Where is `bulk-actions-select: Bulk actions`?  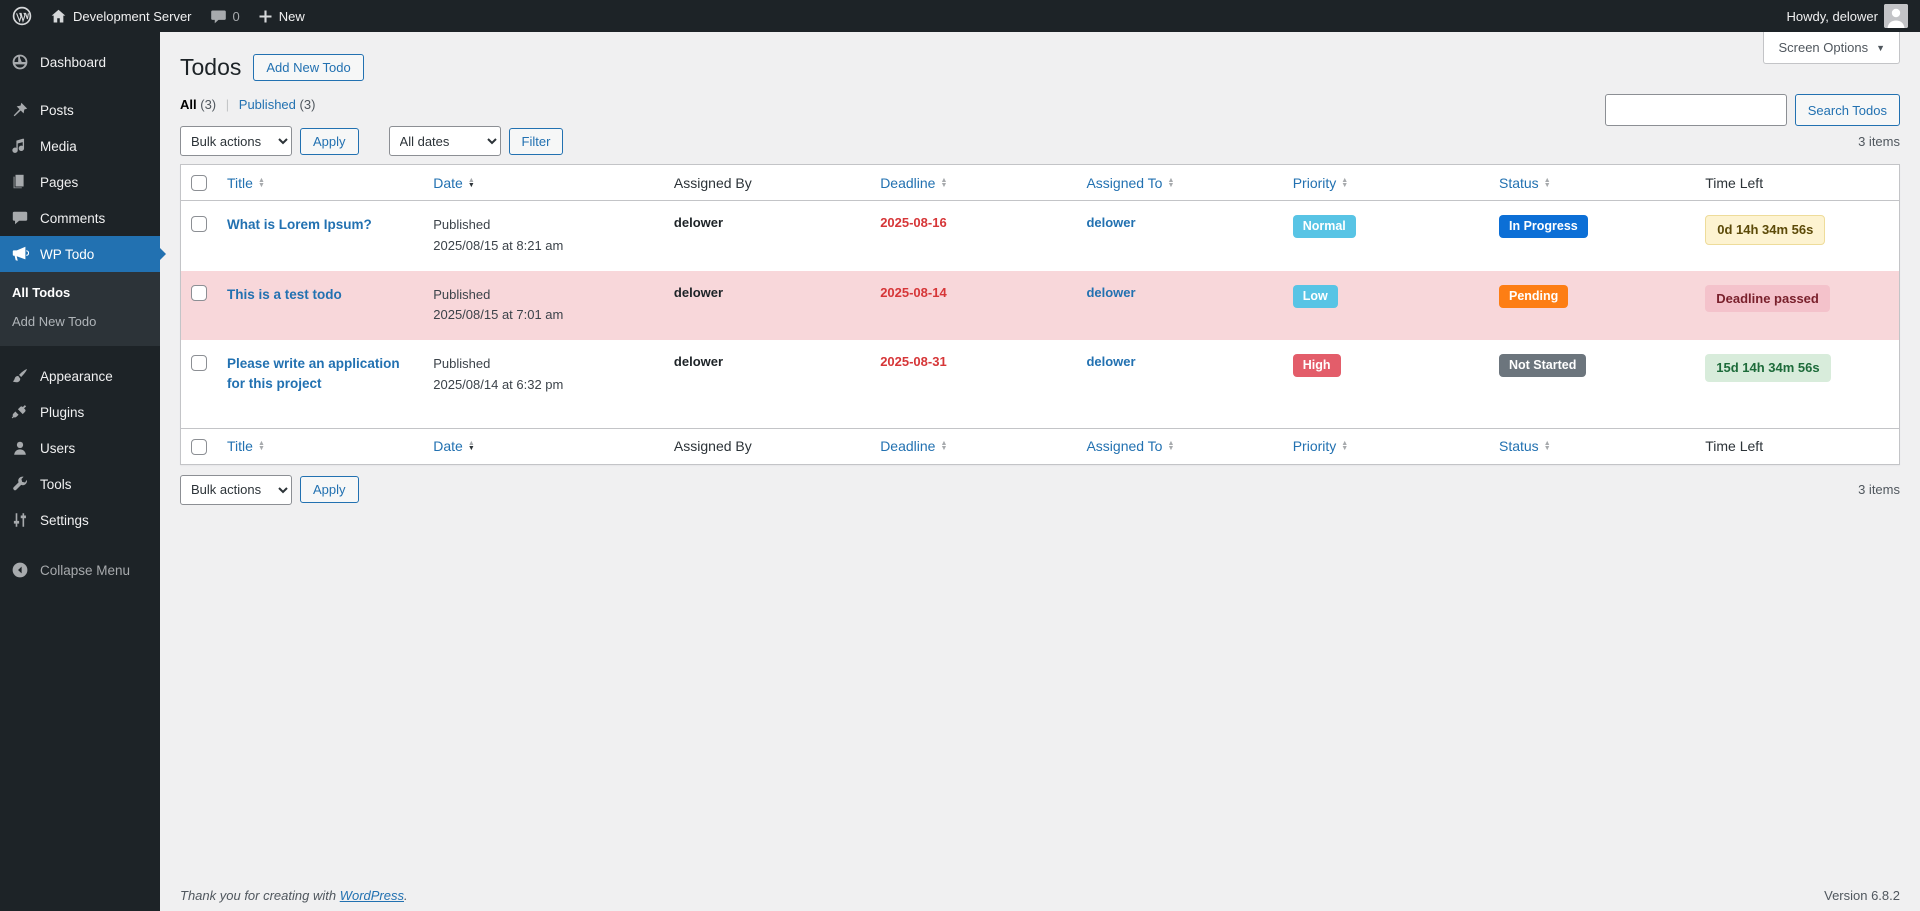 bulk-actions-select: Bulk actions is located at coordinates (236, 141).